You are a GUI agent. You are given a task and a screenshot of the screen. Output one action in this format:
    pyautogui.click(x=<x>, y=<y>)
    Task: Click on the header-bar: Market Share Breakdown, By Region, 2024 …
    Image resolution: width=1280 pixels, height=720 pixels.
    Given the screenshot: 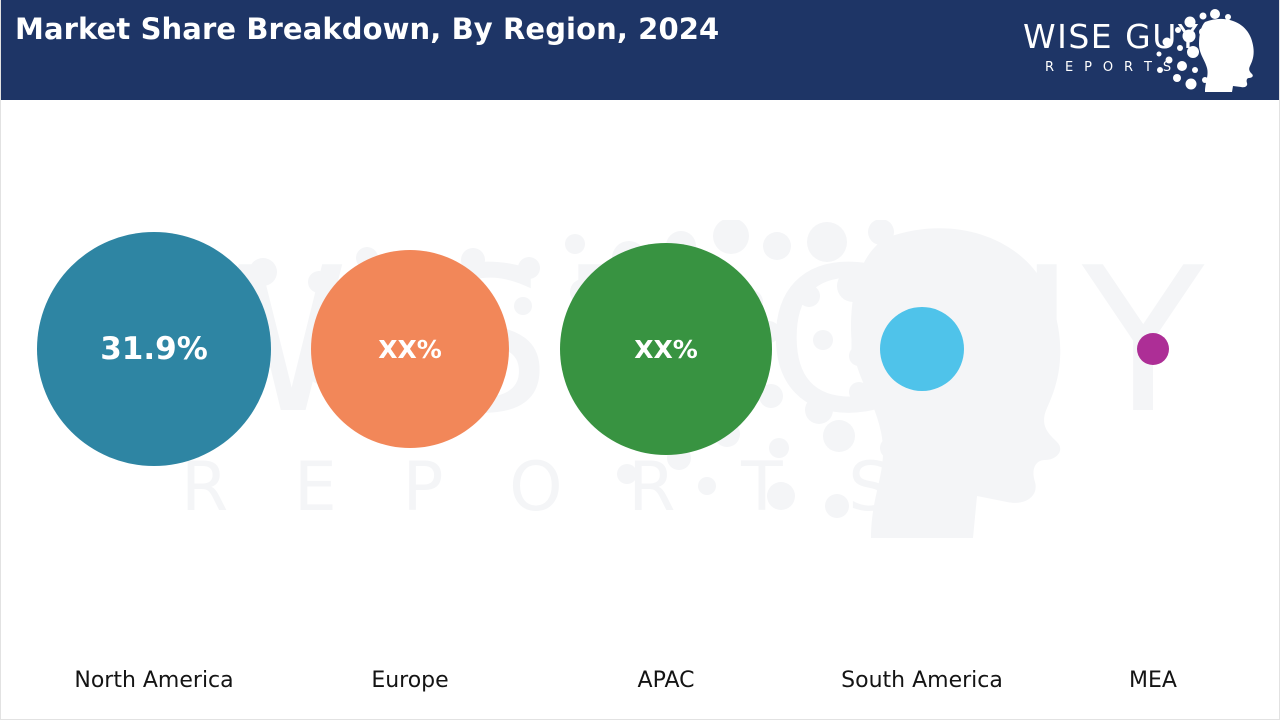 What is the action you would take?
    pyautogui.click(x=640, y=50)
    